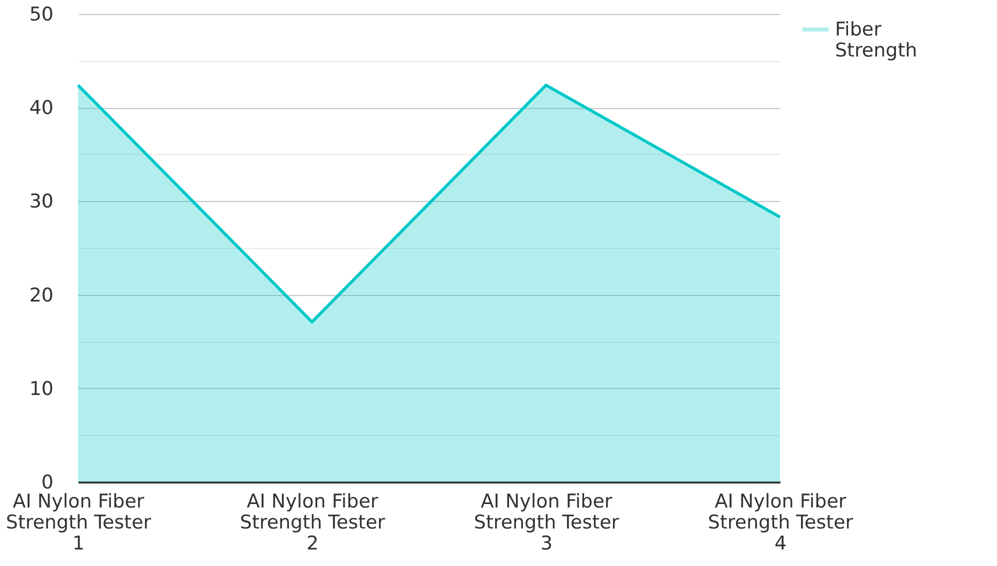 The width and height of the screenshot is (997, 566). I want to click on x-tick-label: AI Nylon Fiber Strength Tester 3, so click(547, 522).